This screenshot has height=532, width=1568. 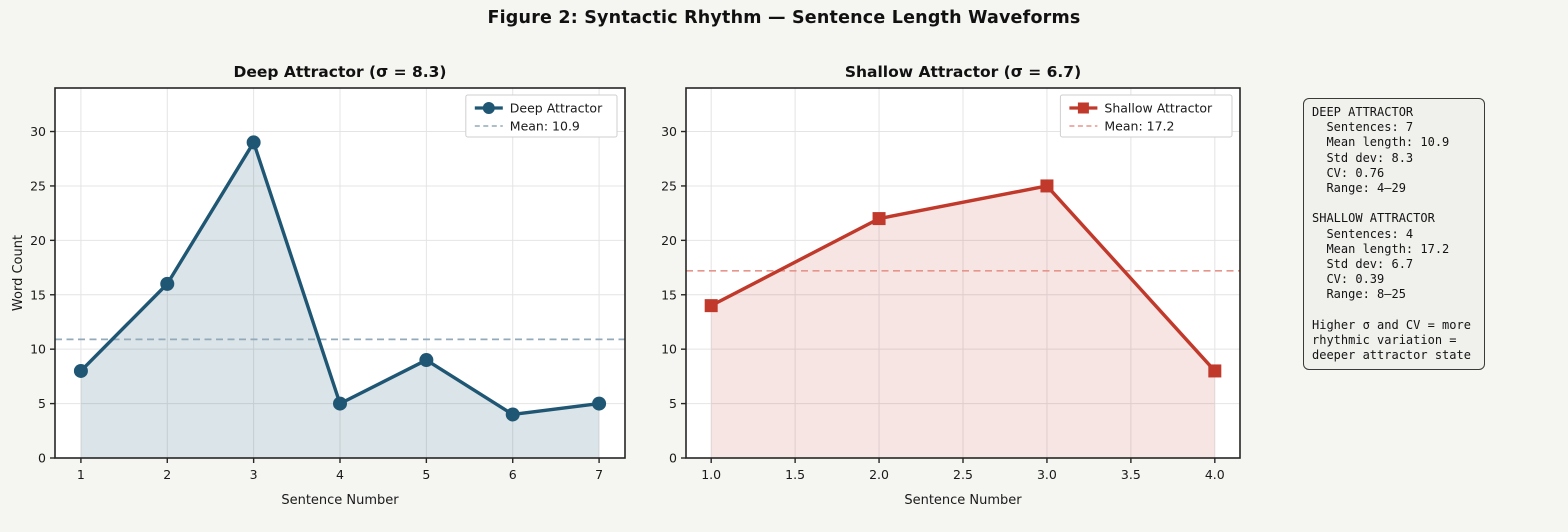 I want to click on svg-text: Mean: 17.2, so click(x=1139, y=126).